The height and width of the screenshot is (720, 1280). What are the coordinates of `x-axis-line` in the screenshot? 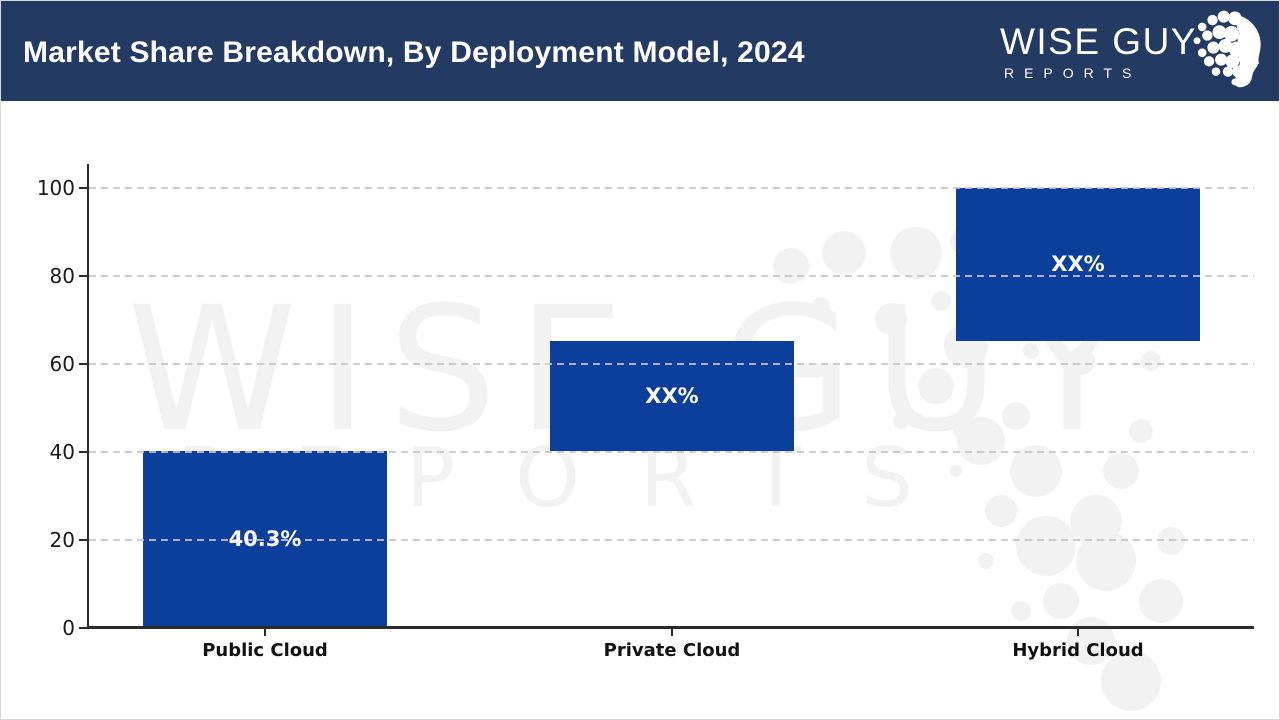 It's located at (670, 627).